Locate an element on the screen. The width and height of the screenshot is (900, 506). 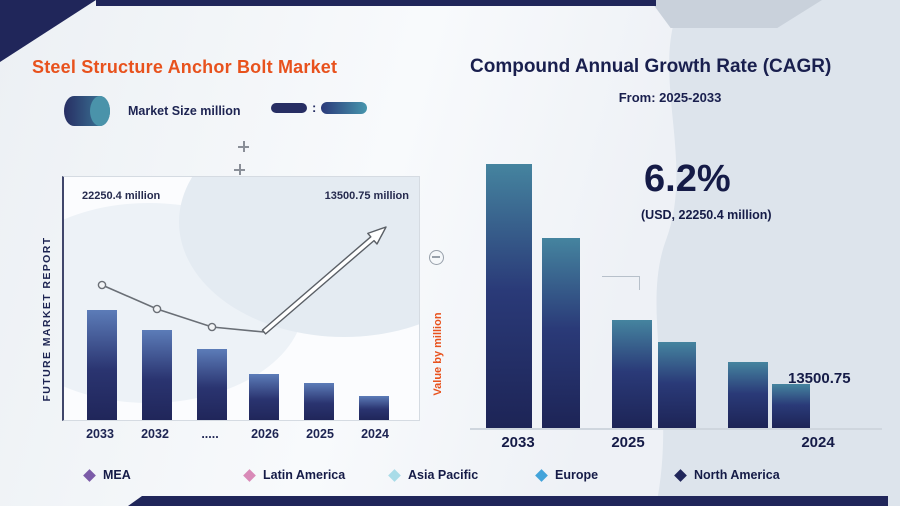
legend-item-asia-pacific: Asia Pacific is located at coordinates (433, 475).